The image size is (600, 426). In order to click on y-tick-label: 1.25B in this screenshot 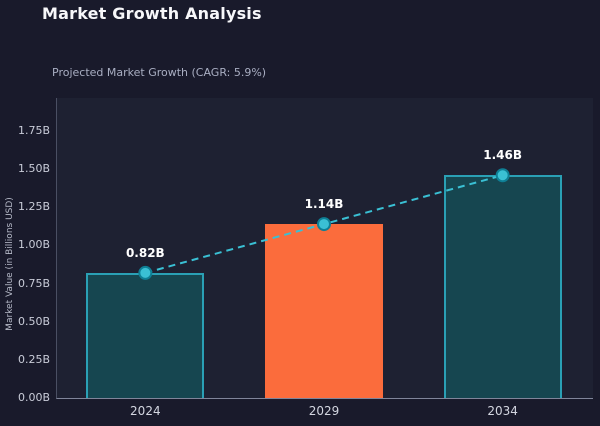, I will do `click(33, 207)`.